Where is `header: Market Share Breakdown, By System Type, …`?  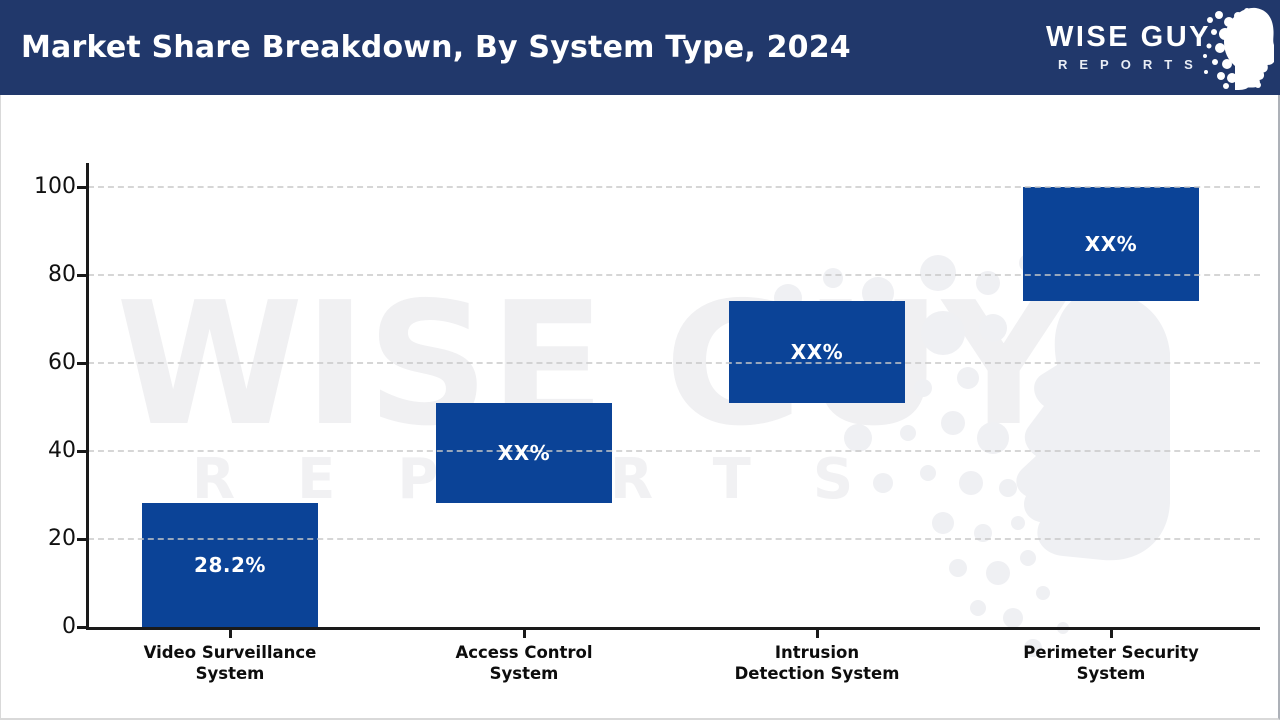
header: Market Share Breakdown, By System Type, … is located at coordinates (640, 47).